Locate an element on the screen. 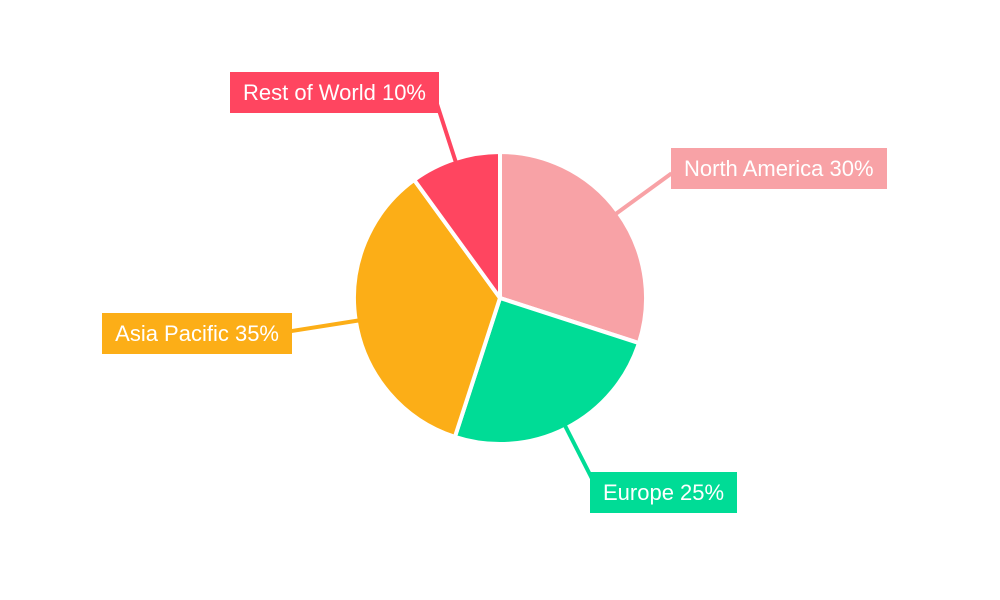  pie-label-rest-of-world: Rest of World 10% is located at coordinates (334, 92).